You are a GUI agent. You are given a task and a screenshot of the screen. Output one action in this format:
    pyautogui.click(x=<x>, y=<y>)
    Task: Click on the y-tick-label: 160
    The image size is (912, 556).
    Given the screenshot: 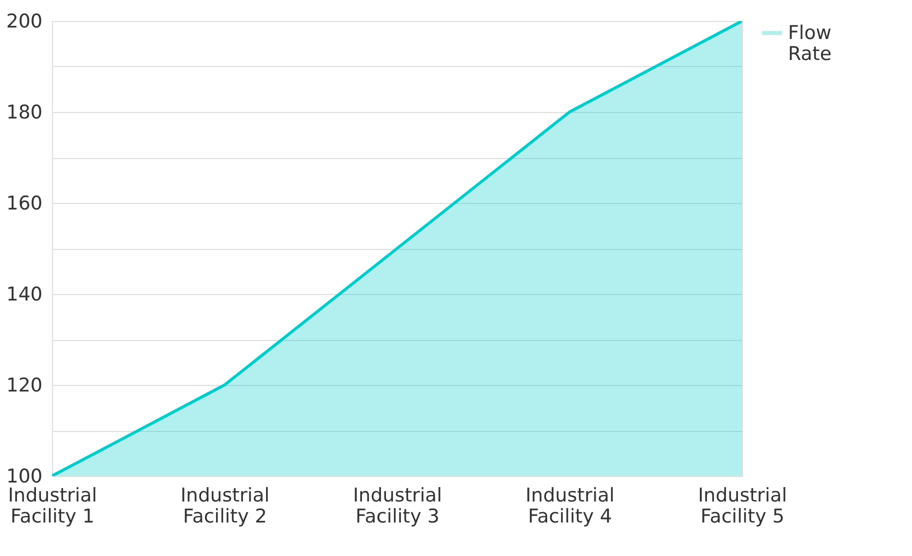 What is the action you would take?
    pyautogui.click(x=24, y=203)
    